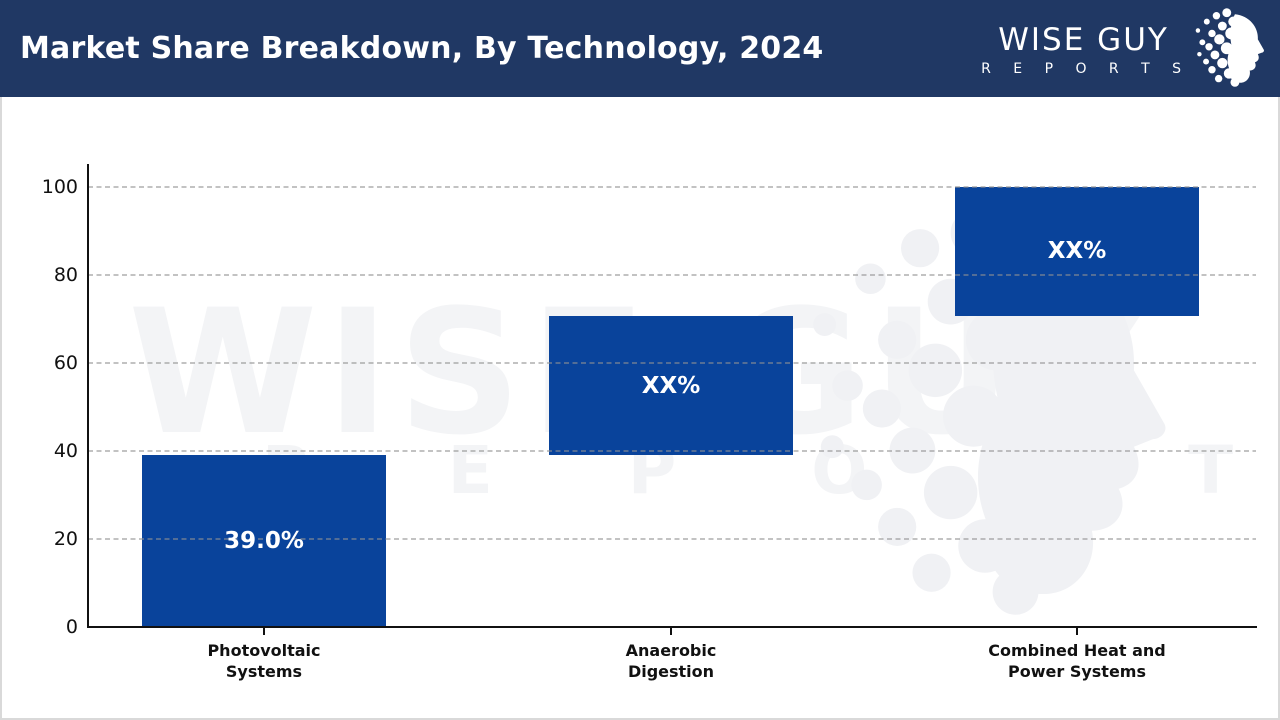  I want to click on bar-value-label: 39.0%, so click(264, 541).